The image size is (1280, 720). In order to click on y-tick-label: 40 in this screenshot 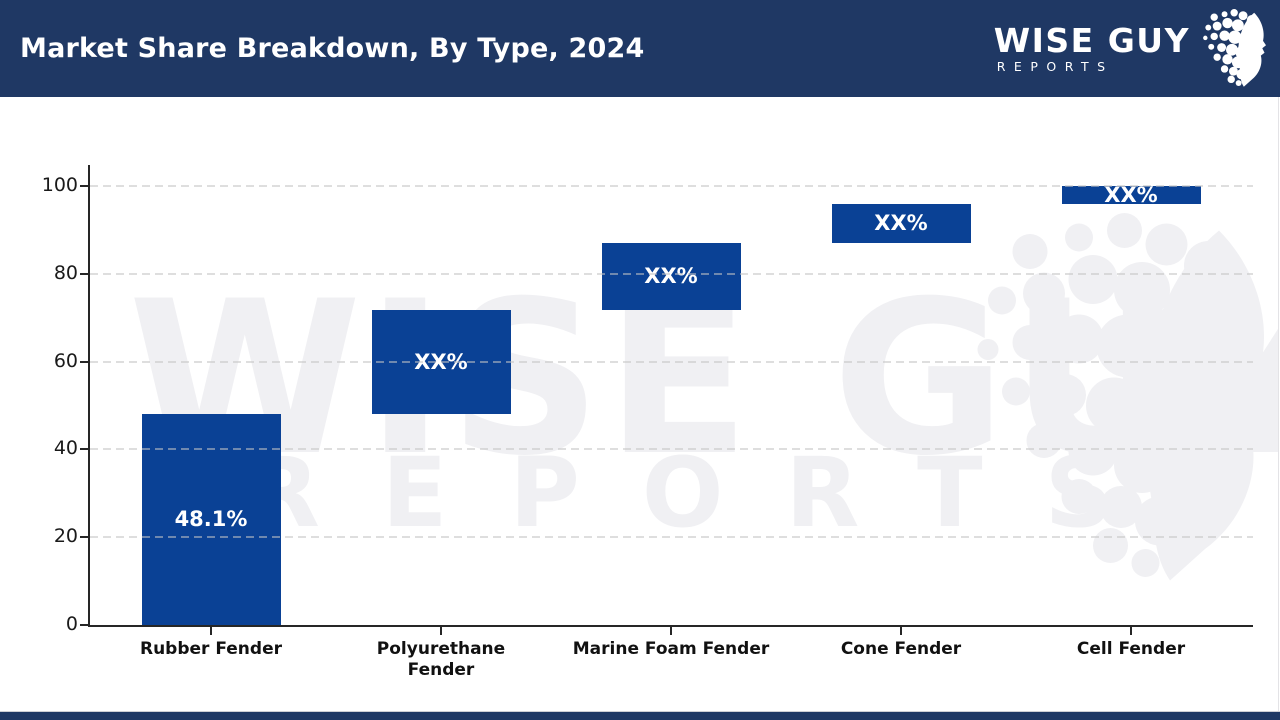, I will do `click(65, 448)`.